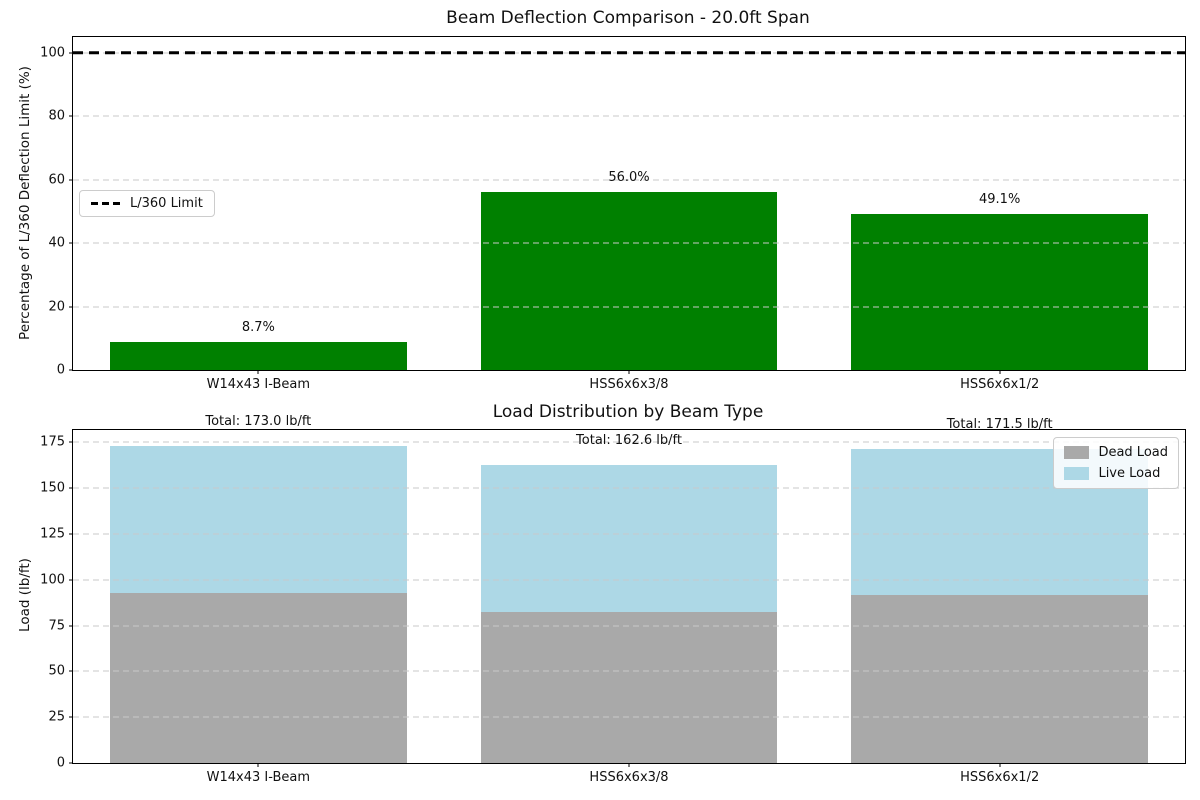  What do you see at coordinates (25, 595) in the screenshot?
I see `load-y-axis-label: Load (lb/ft)` at bounding box center [25, 595].